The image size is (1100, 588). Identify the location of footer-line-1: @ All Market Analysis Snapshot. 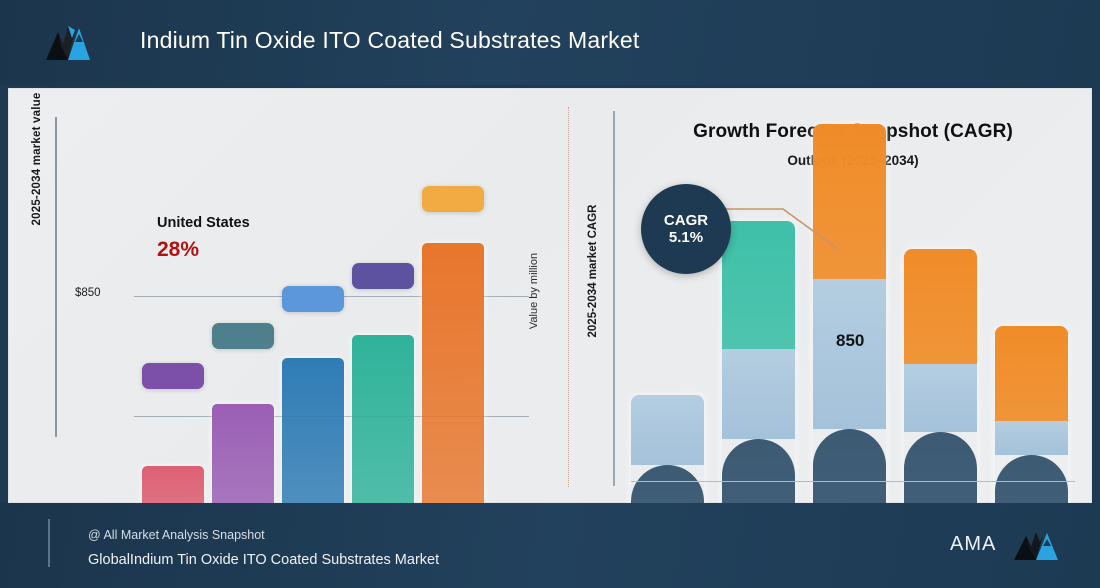
(176, 535).